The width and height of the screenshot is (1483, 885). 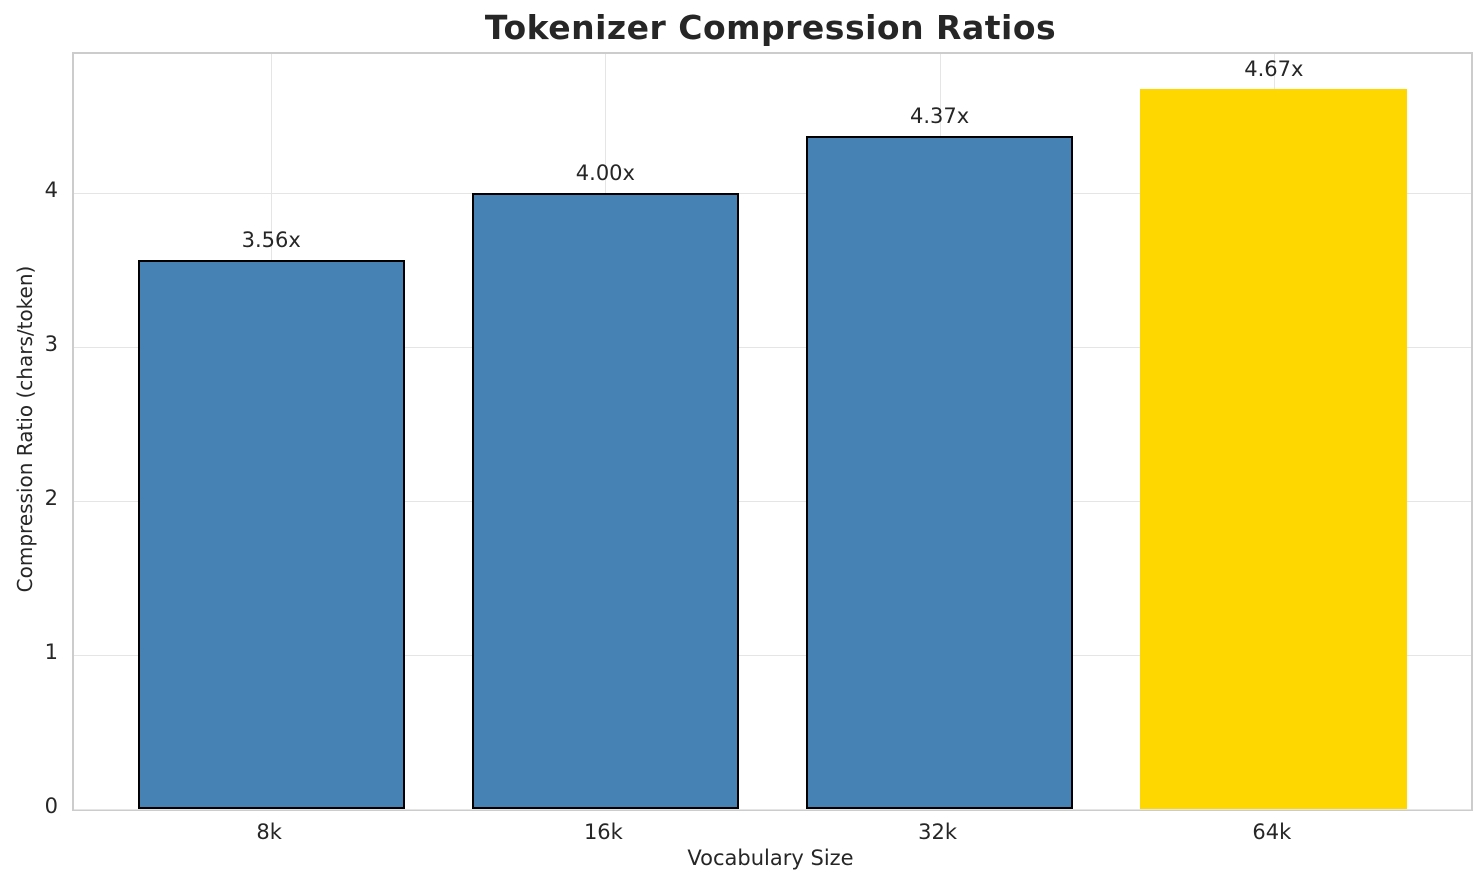 What do you see at coordinates (51, 806) in the screenshot?
I see `y-tick-label: 0` at bounding box center [51, 806].